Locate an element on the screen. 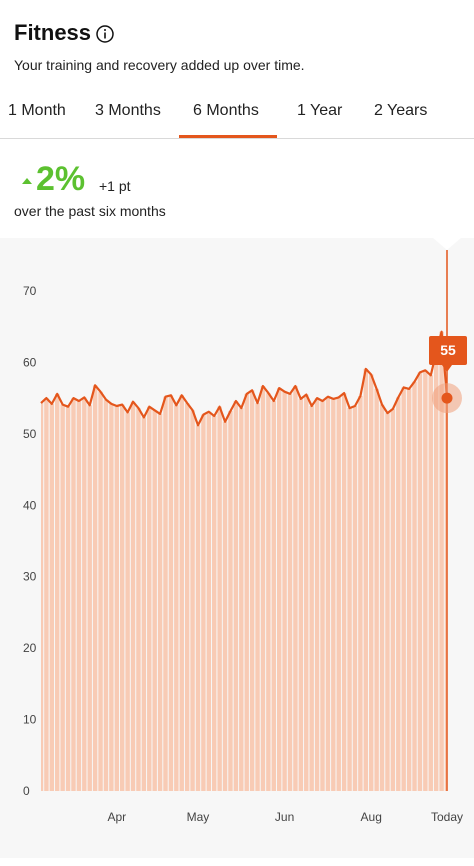 The image size is (474, 866). y-tick-label: 70 is located at coordinates (30, 291).